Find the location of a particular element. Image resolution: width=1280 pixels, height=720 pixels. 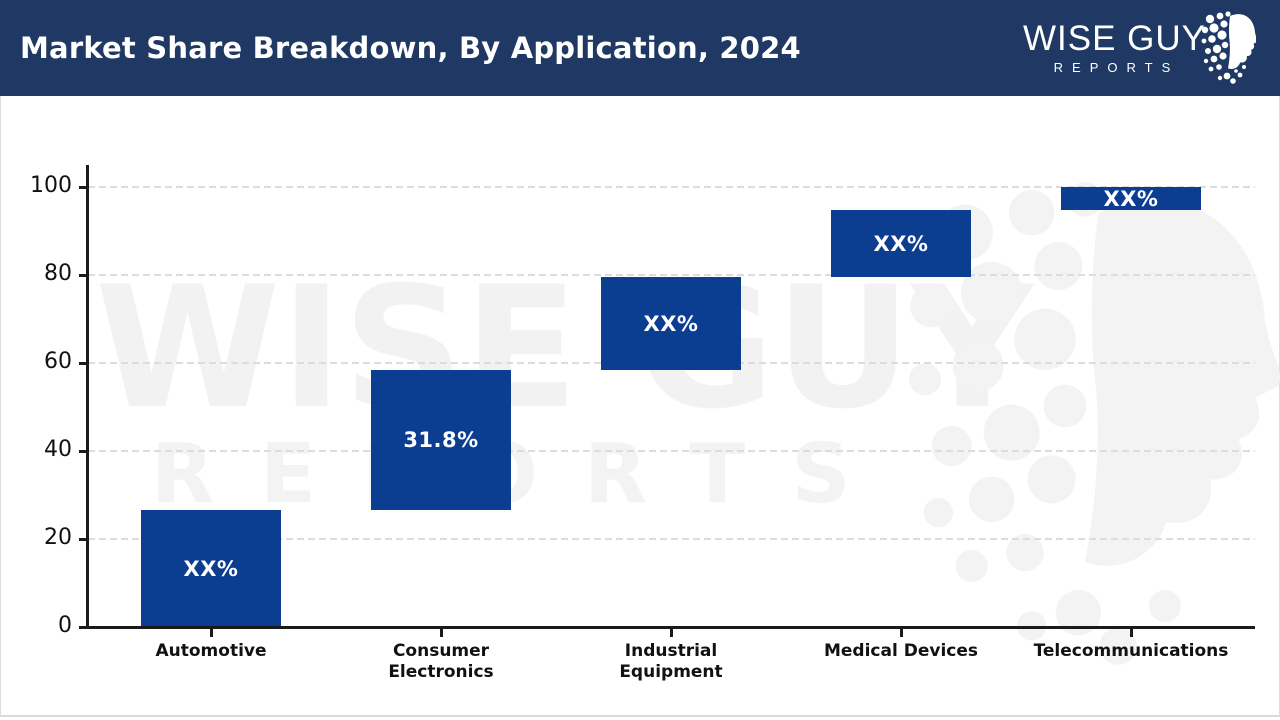

y-tick-label-40: 40 is located at coordinates (58, 449).